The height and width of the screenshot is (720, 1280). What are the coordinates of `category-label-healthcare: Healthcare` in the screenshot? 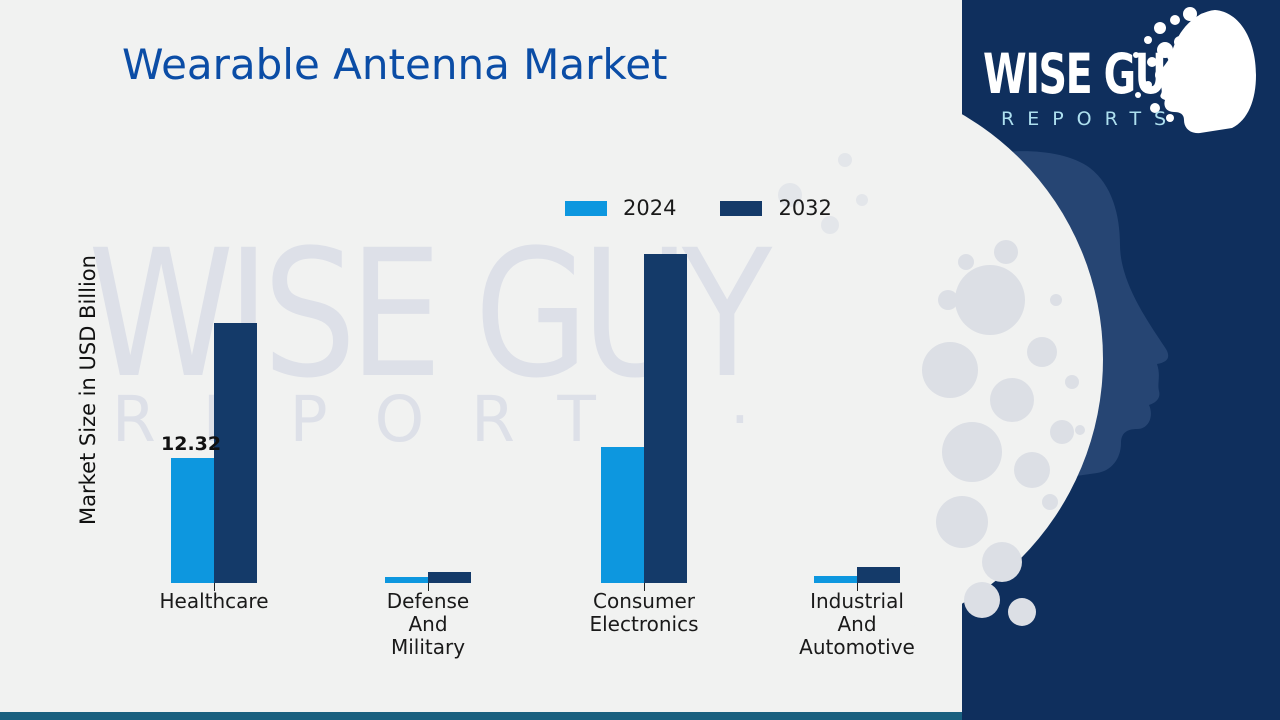 It's located at (214, 601).